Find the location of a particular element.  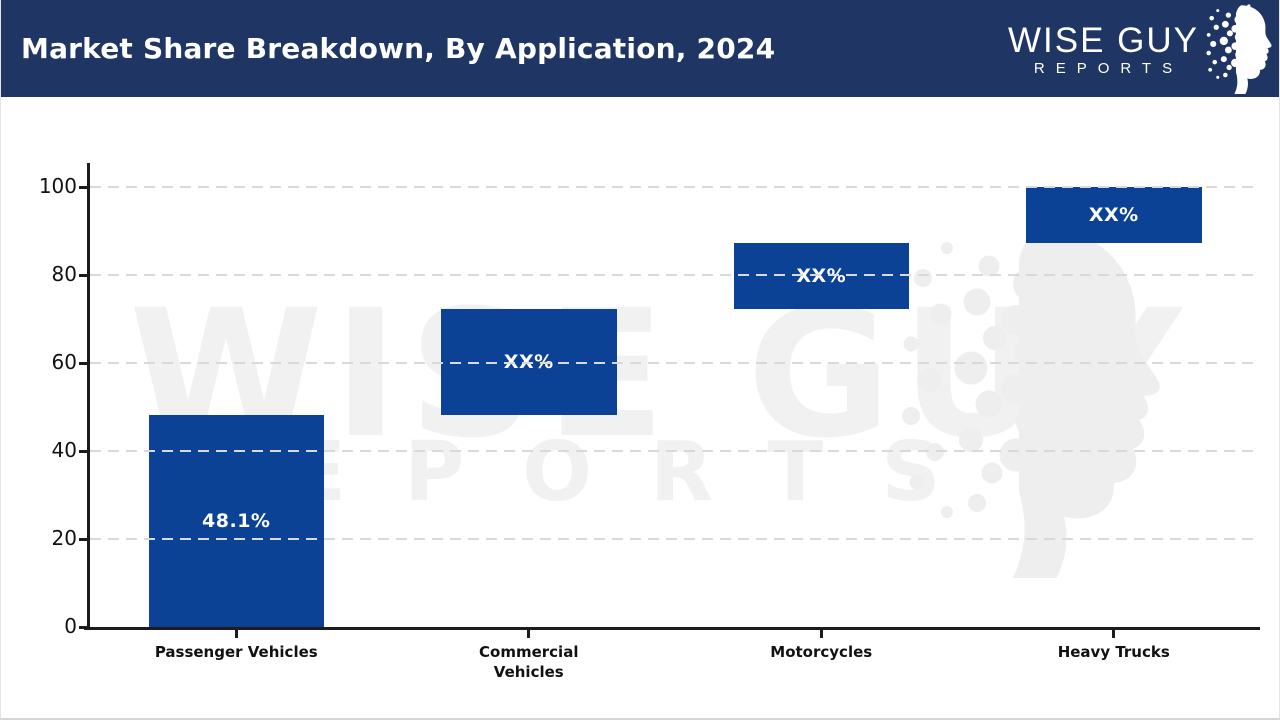

x-category-label-line: Commercial is located at coordinates (529, 652).